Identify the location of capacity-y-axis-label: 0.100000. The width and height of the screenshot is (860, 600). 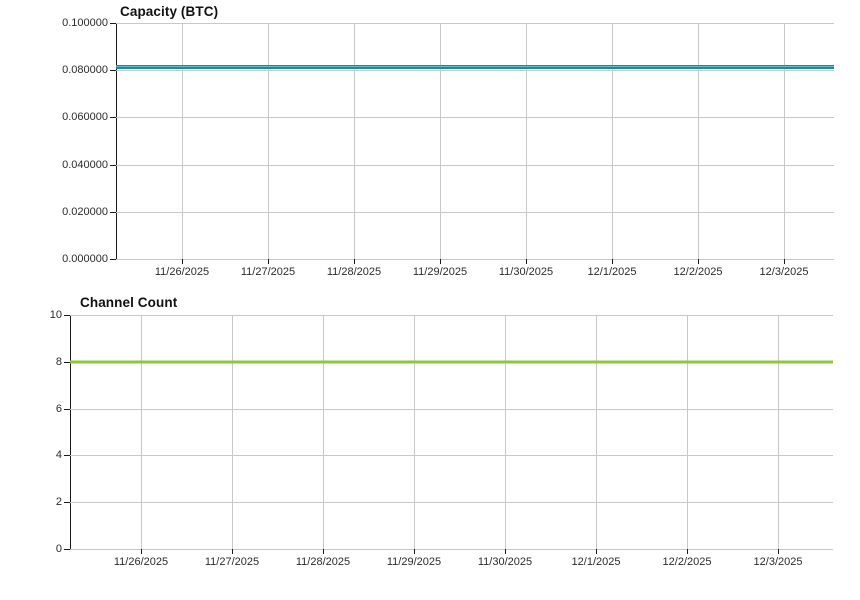
(85, 23).